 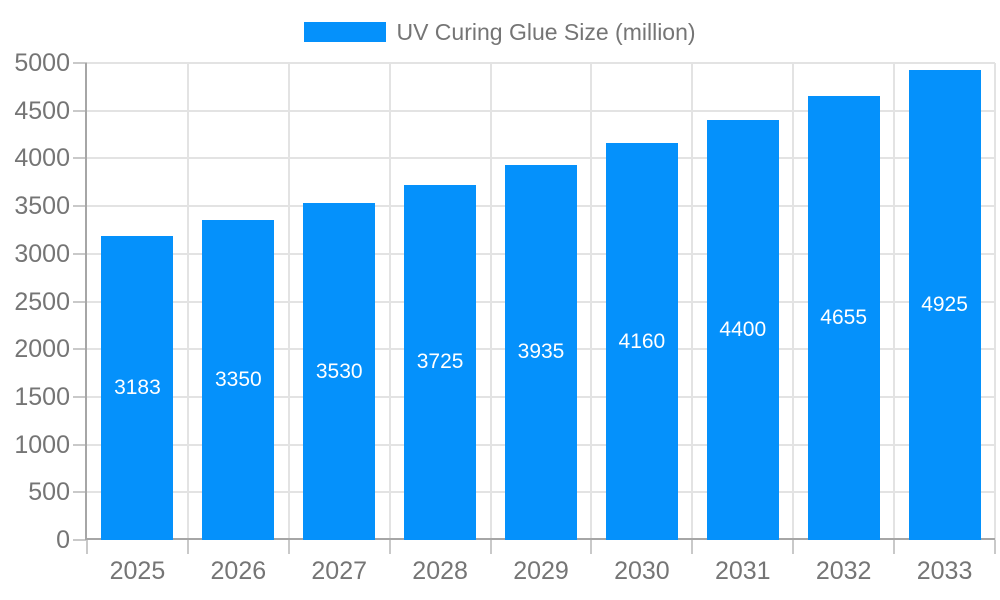 I want to click on bar-value-label: 3725, so click(x=440, y=362).